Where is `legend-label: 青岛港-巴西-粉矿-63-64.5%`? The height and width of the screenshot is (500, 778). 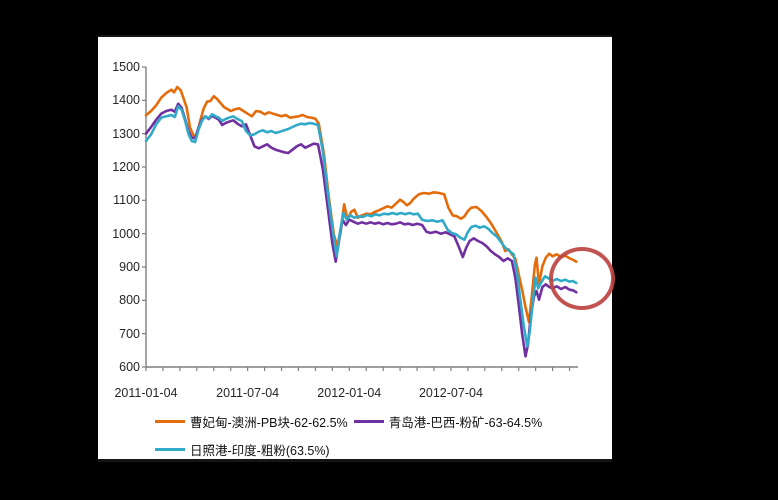
legend-label: 青岛港-巴西-粉矿-63-64.5% is located at coordinates (465, 422).